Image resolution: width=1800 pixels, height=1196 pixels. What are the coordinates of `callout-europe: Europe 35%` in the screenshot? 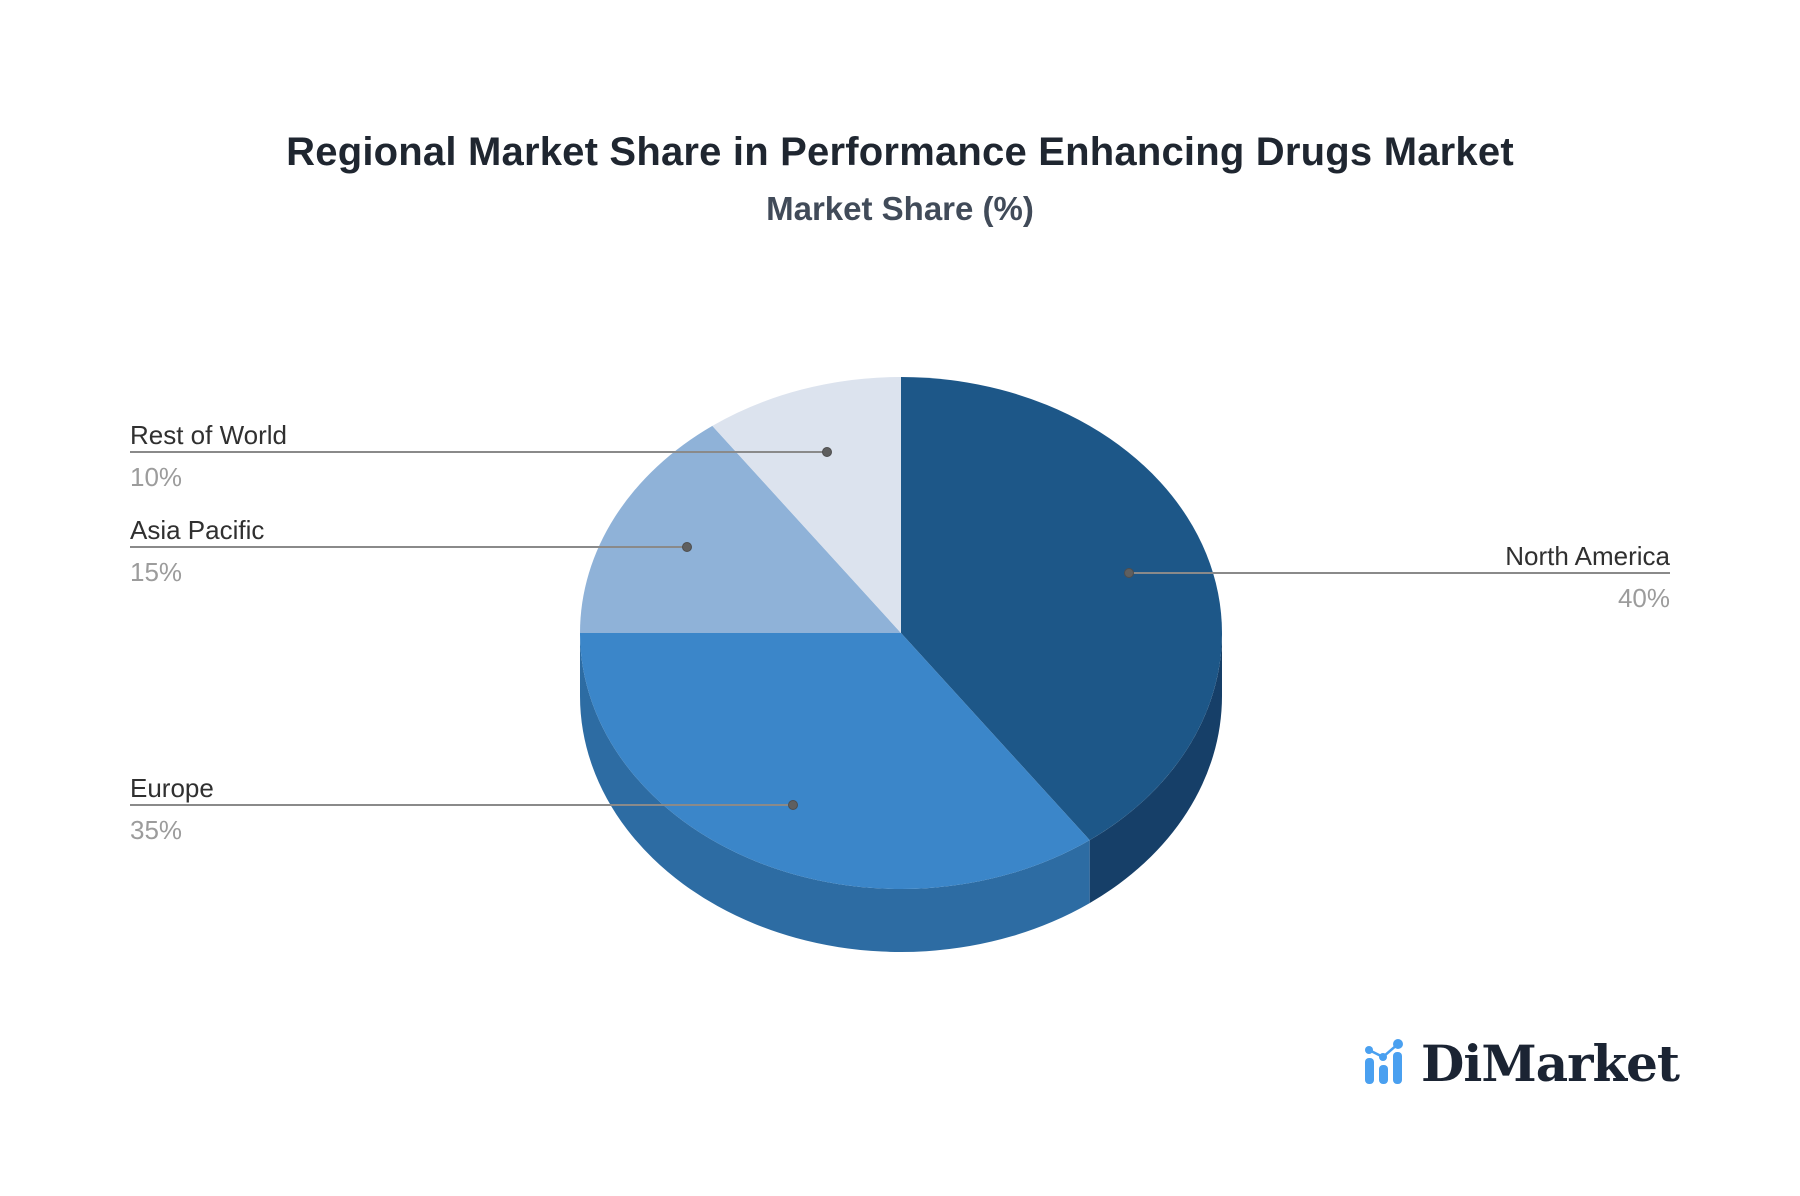 It's located at (172, 809).